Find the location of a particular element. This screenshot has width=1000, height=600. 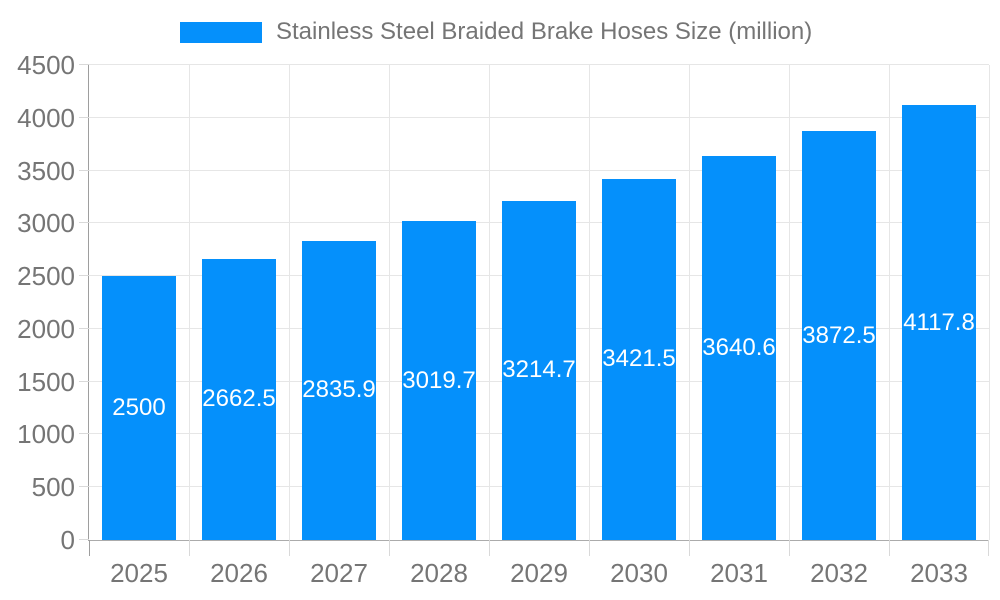

legend-swatch is located at coordinates (221, 32).